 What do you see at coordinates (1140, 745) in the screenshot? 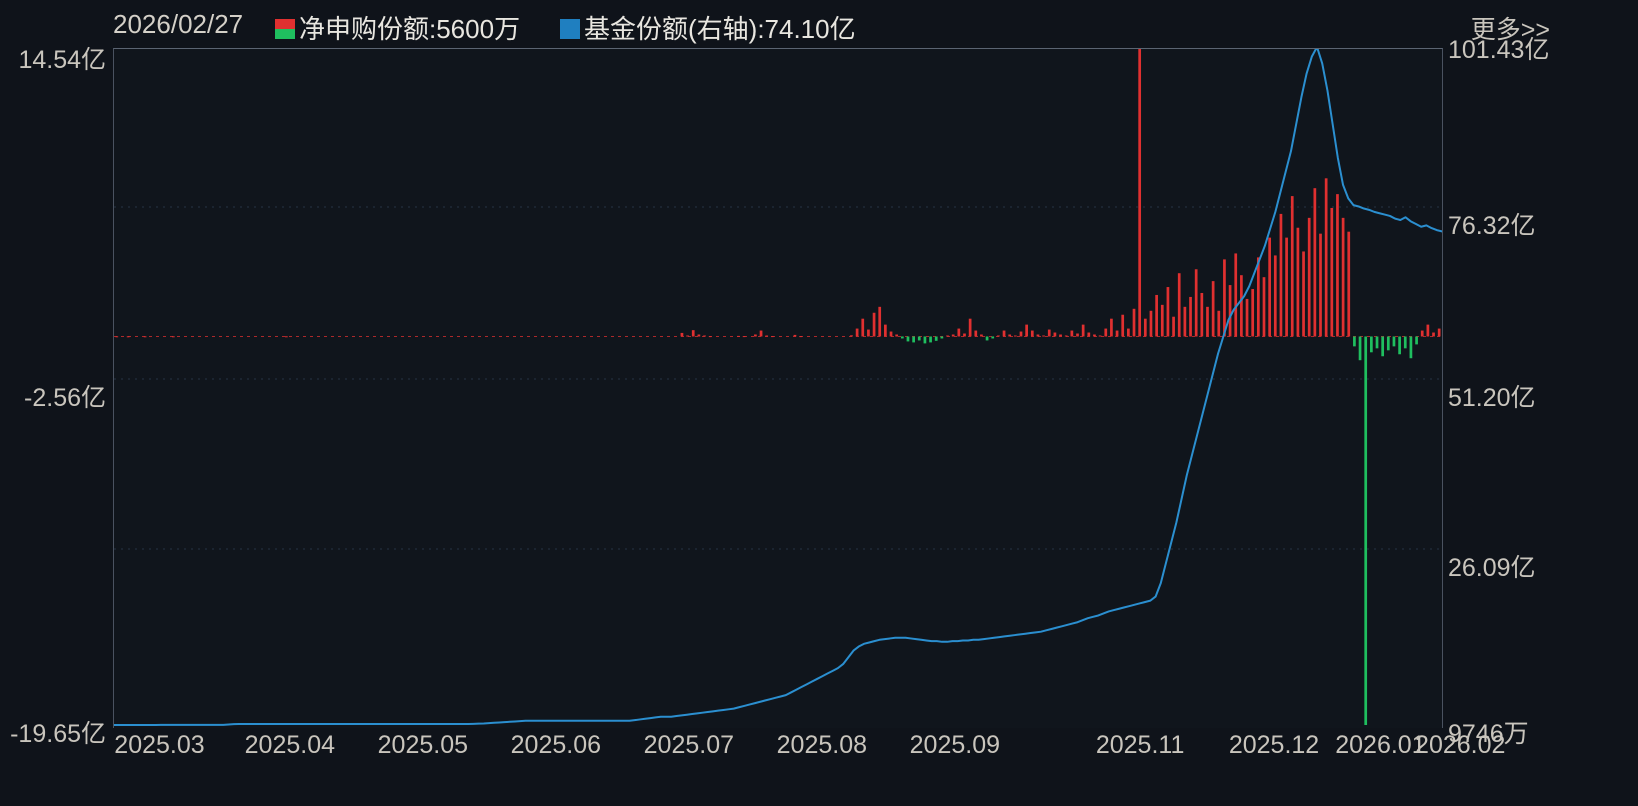
I see `x-axis-tick-7: 2025.11` at bounding box center [1140, 745].